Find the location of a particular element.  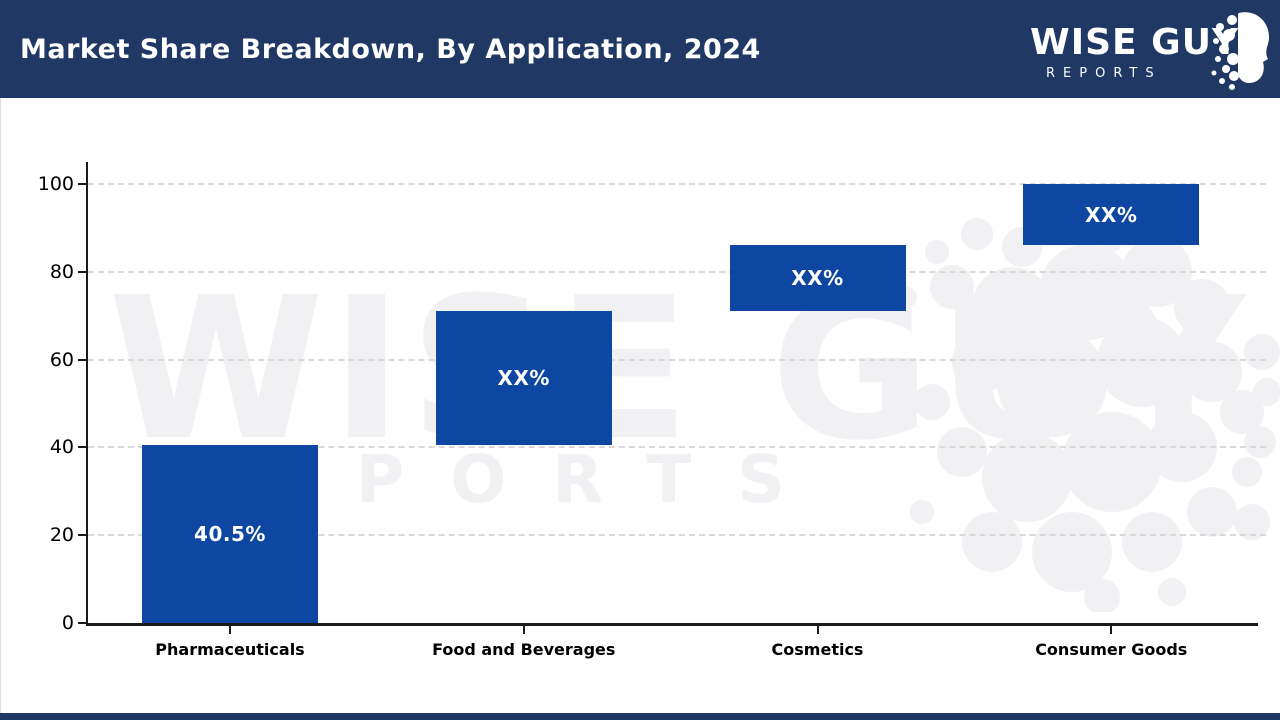

wise-guy-logo: WISE GUY REPORTS is located at coordinates (1149, 49).